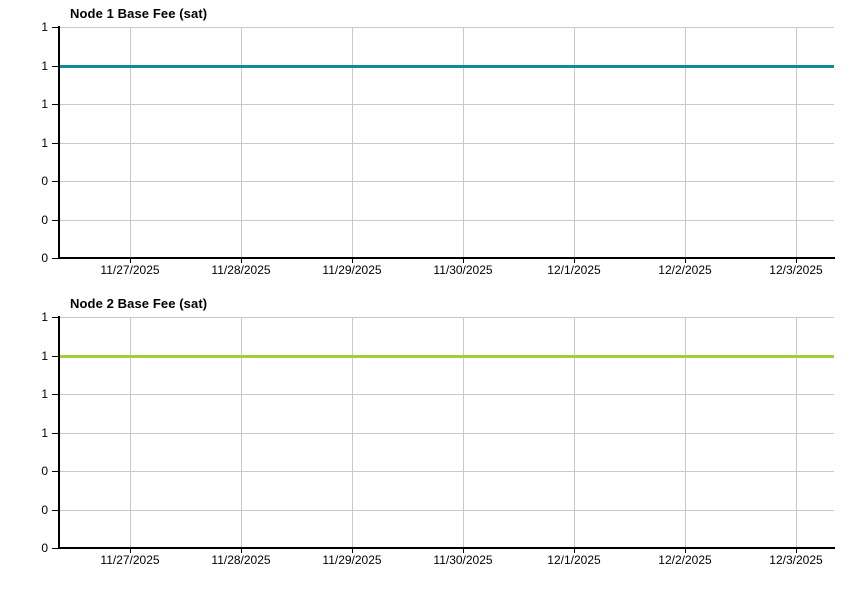 This screenshot has width=860, height=600. I want to click on chart-title-node-2: Node 2 Base Fee (sat), so click(139, 303).